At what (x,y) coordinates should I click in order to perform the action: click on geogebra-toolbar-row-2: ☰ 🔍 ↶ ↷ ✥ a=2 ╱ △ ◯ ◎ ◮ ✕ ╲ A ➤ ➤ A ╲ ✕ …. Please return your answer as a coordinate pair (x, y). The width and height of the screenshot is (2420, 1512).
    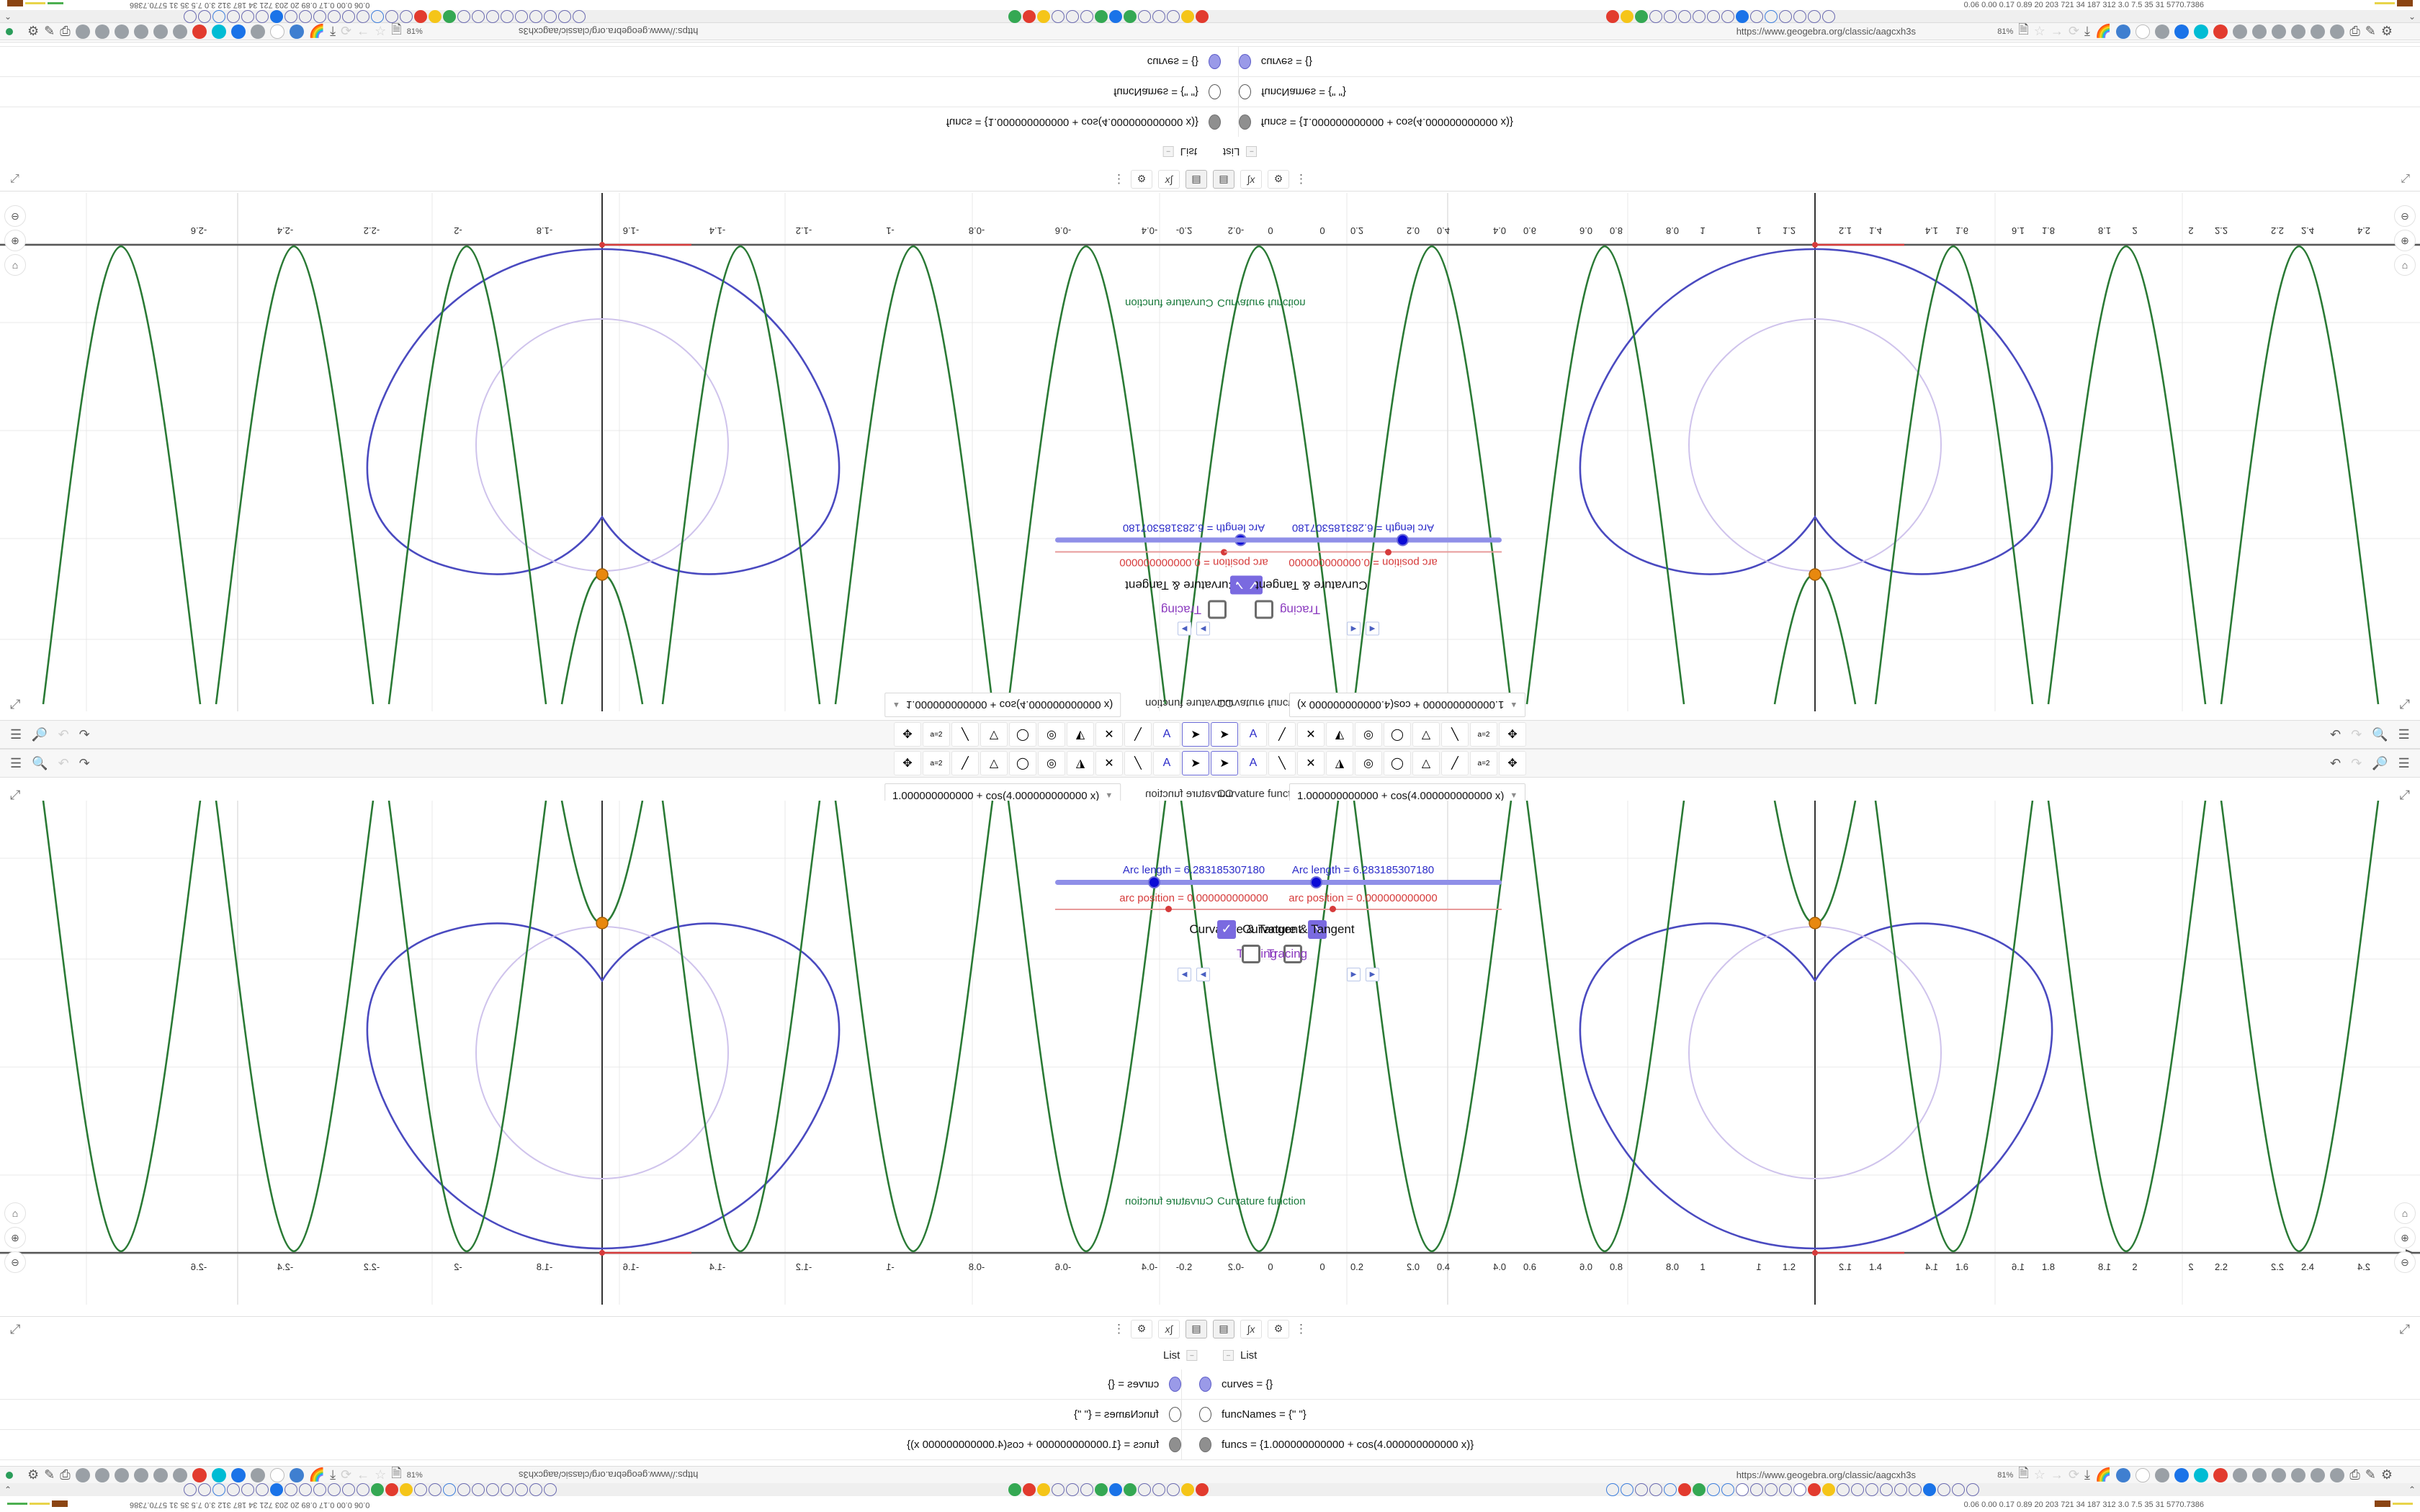
    Looking at the image, I should click on (1210, 763).